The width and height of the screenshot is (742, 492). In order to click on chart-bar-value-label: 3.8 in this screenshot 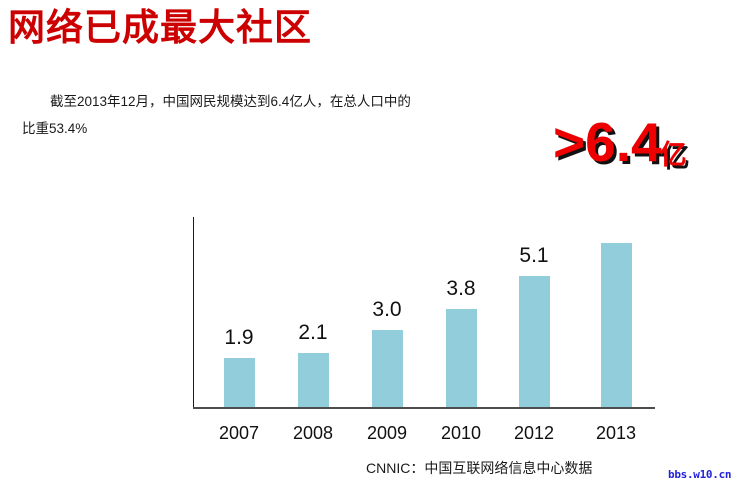, I will do `click(461, 288)`.